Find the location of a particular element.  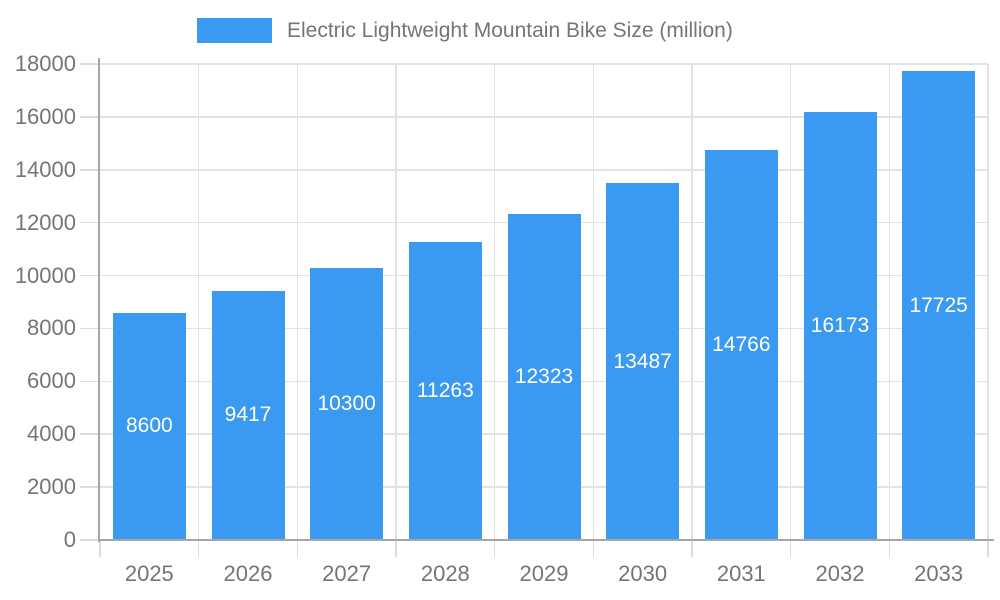

y-axis-label: 6000 is located at coordinates (51, 381).